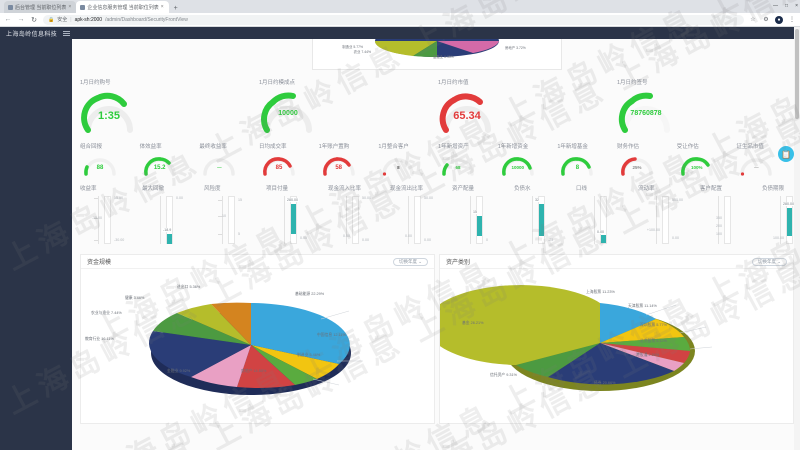 This screenshot has height=450, width=800. Describe the element at coordinates (513, 147) in the screenshot. I see `small-gauge-label: 1年新增资金` at that location.